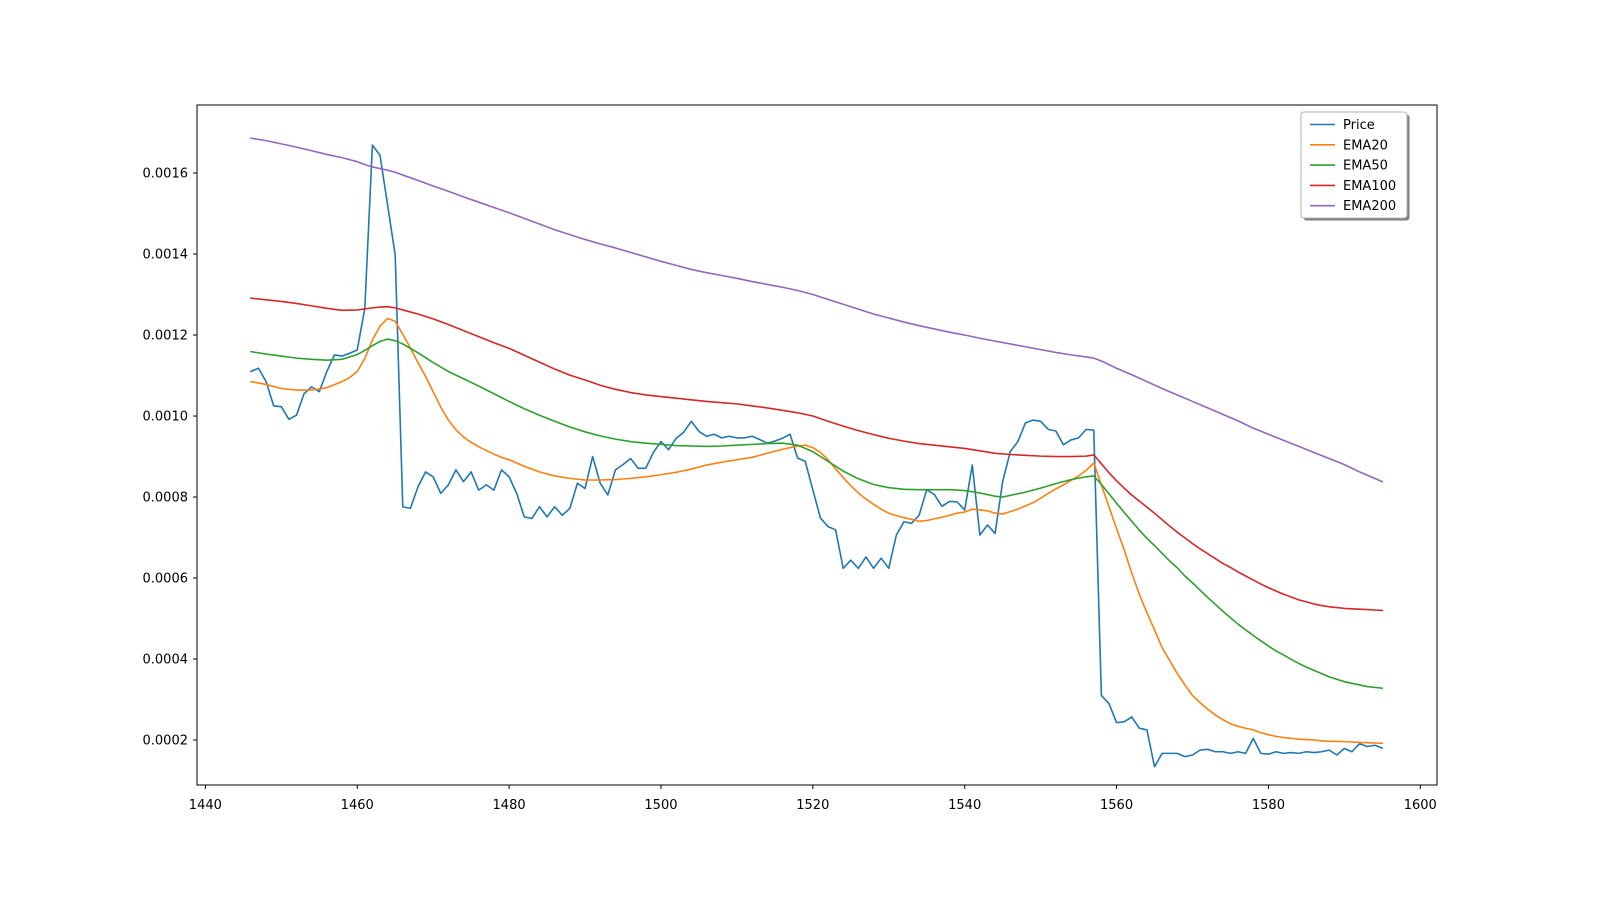 Image resolution: width=1600 pixels, height=900 pixels. I want to click on legend-box, so click(1354, 165).